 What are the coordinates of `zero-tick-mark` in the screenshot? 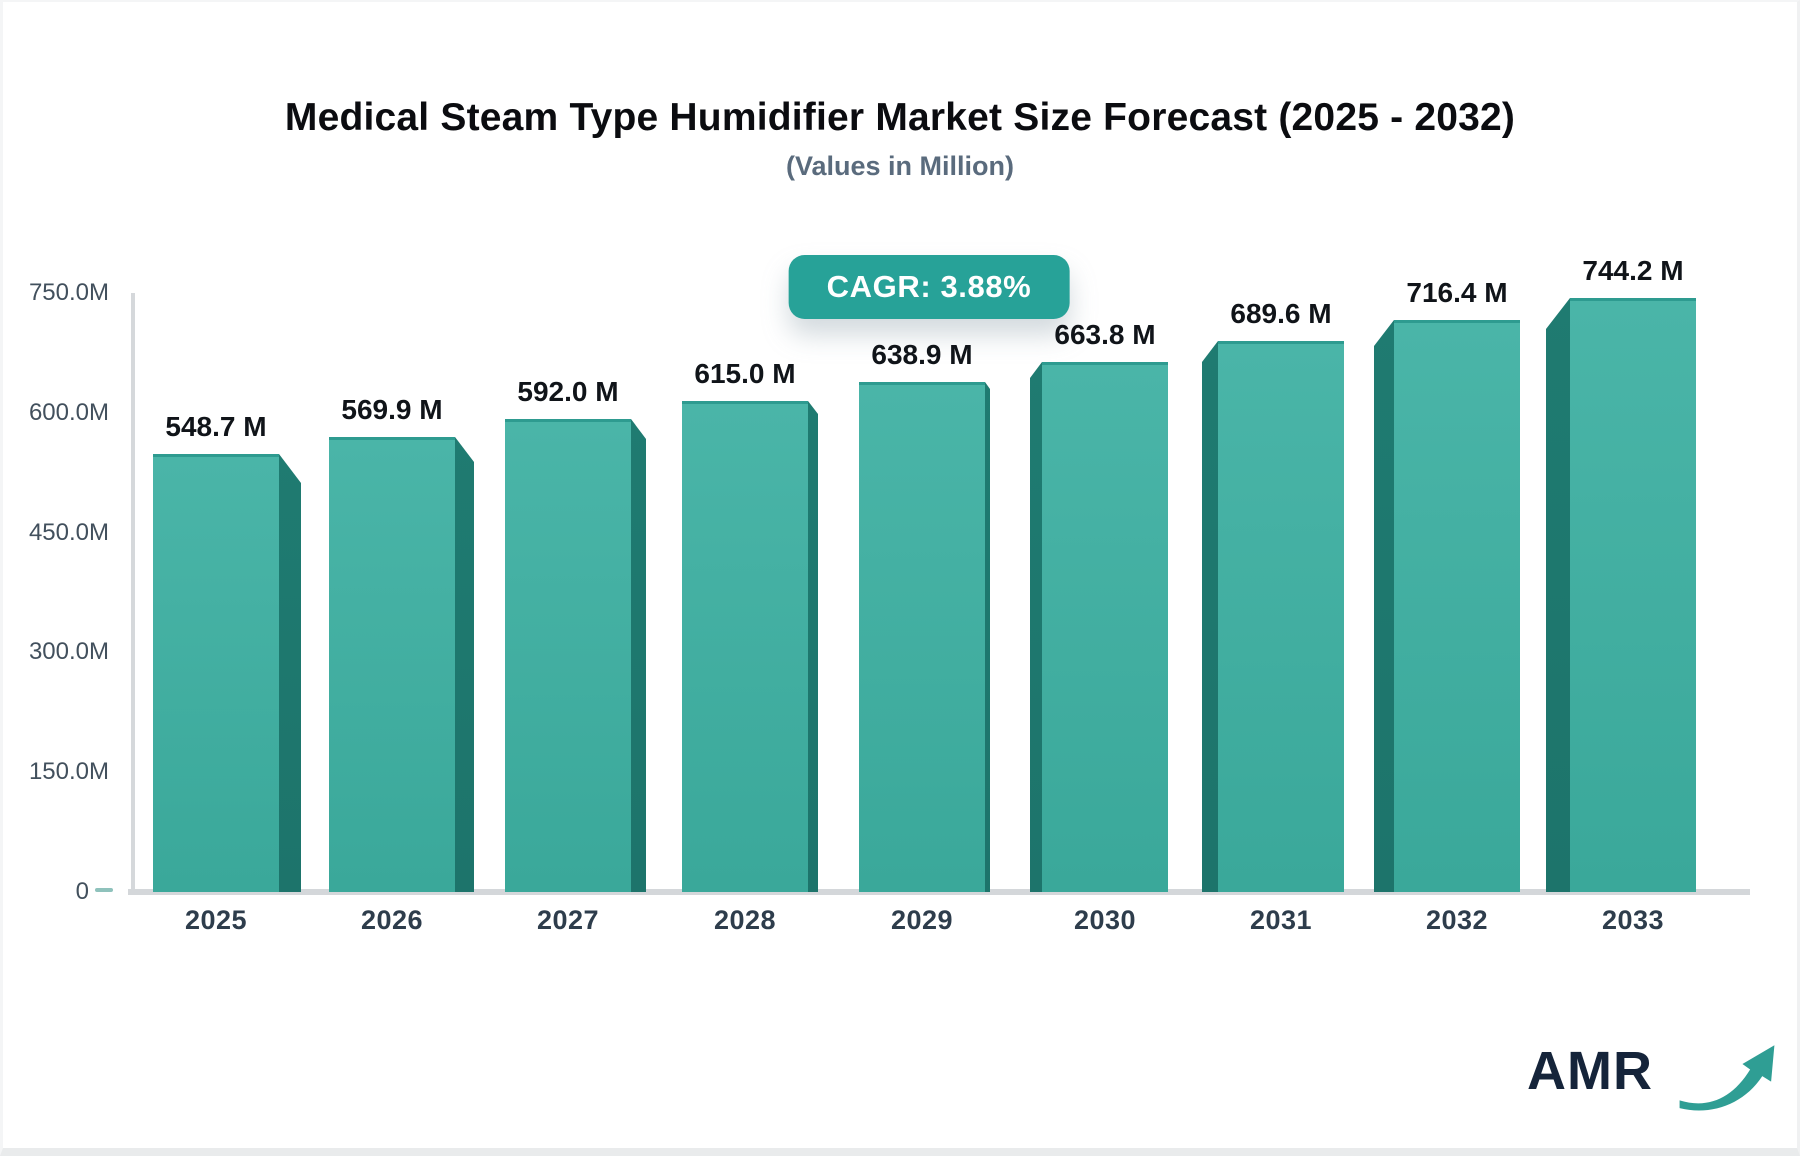 It's located at (104, 890).